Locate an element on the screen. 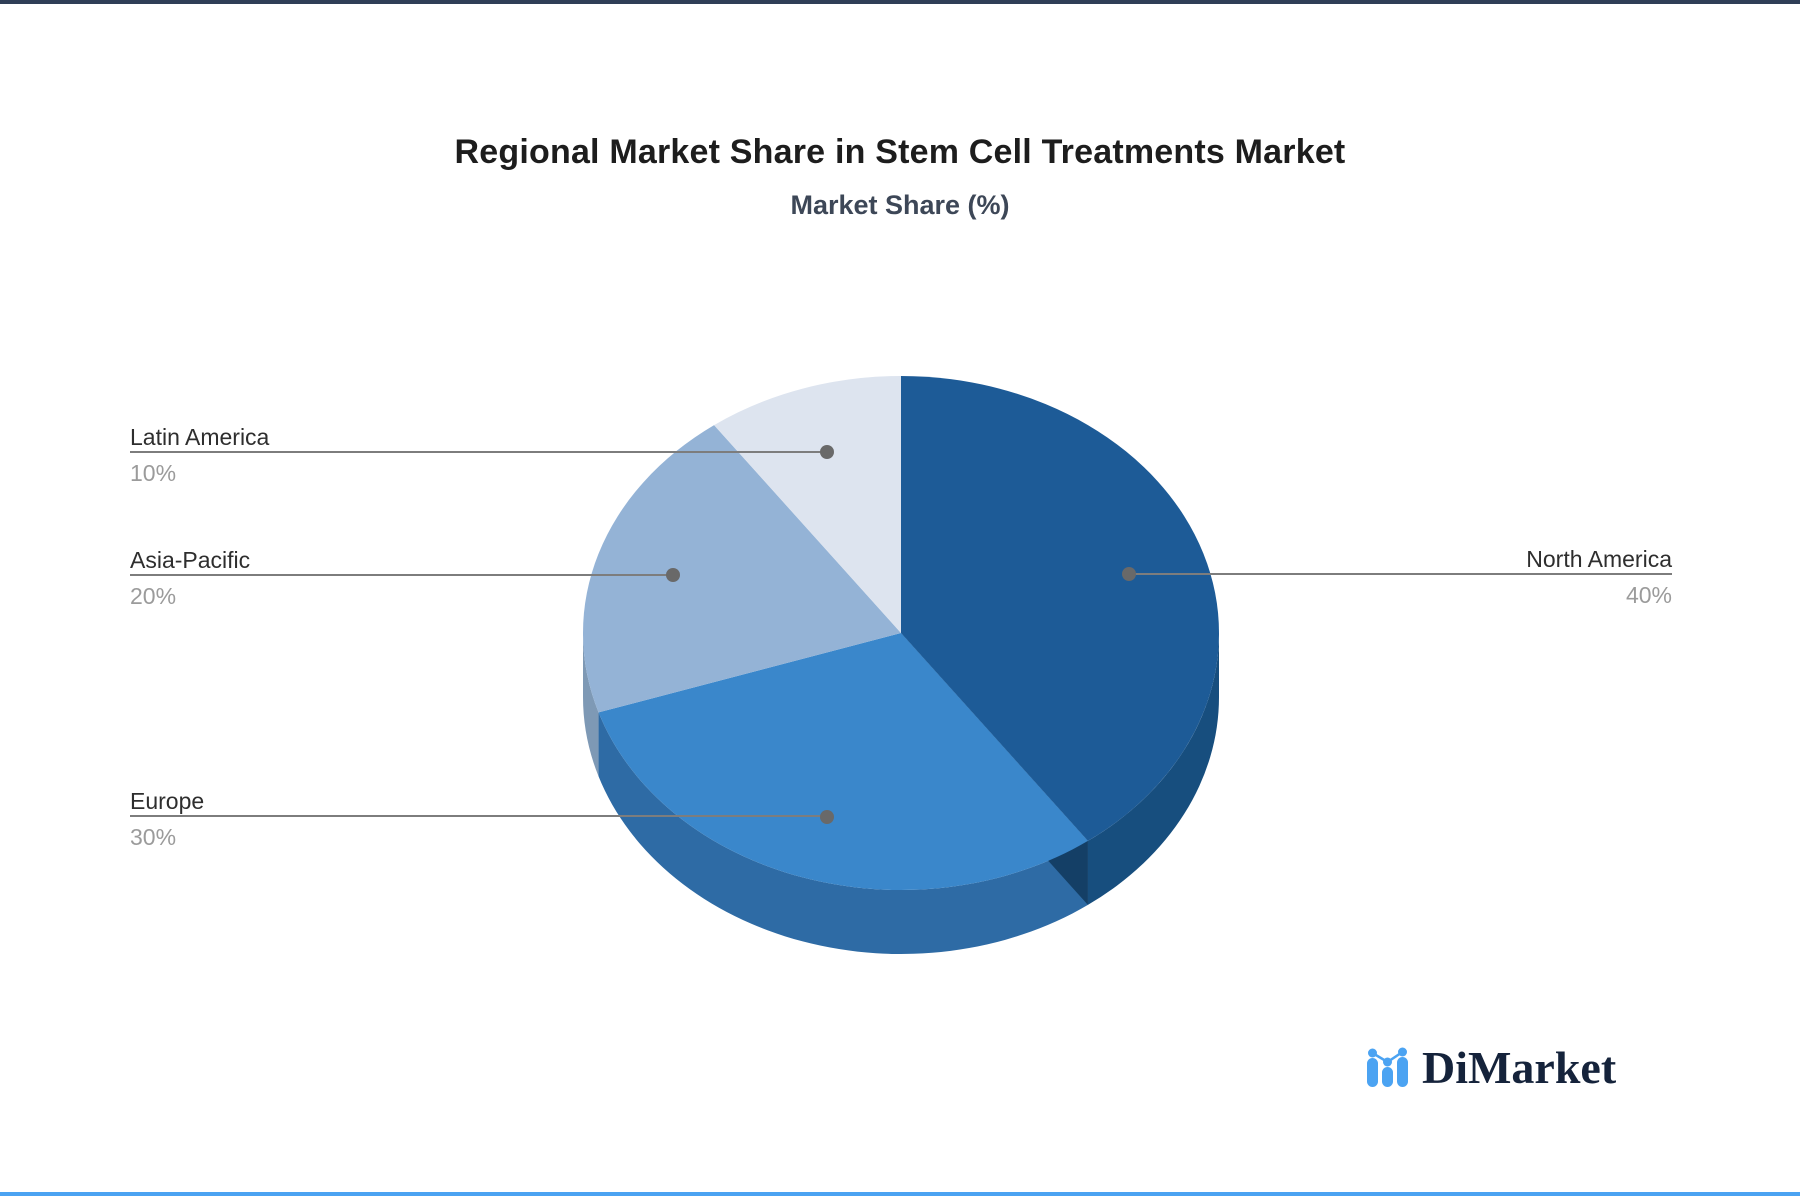 This screenshot has width=1800, height=1196. pie-slice-latin-america is located at coordinates (807, 504).